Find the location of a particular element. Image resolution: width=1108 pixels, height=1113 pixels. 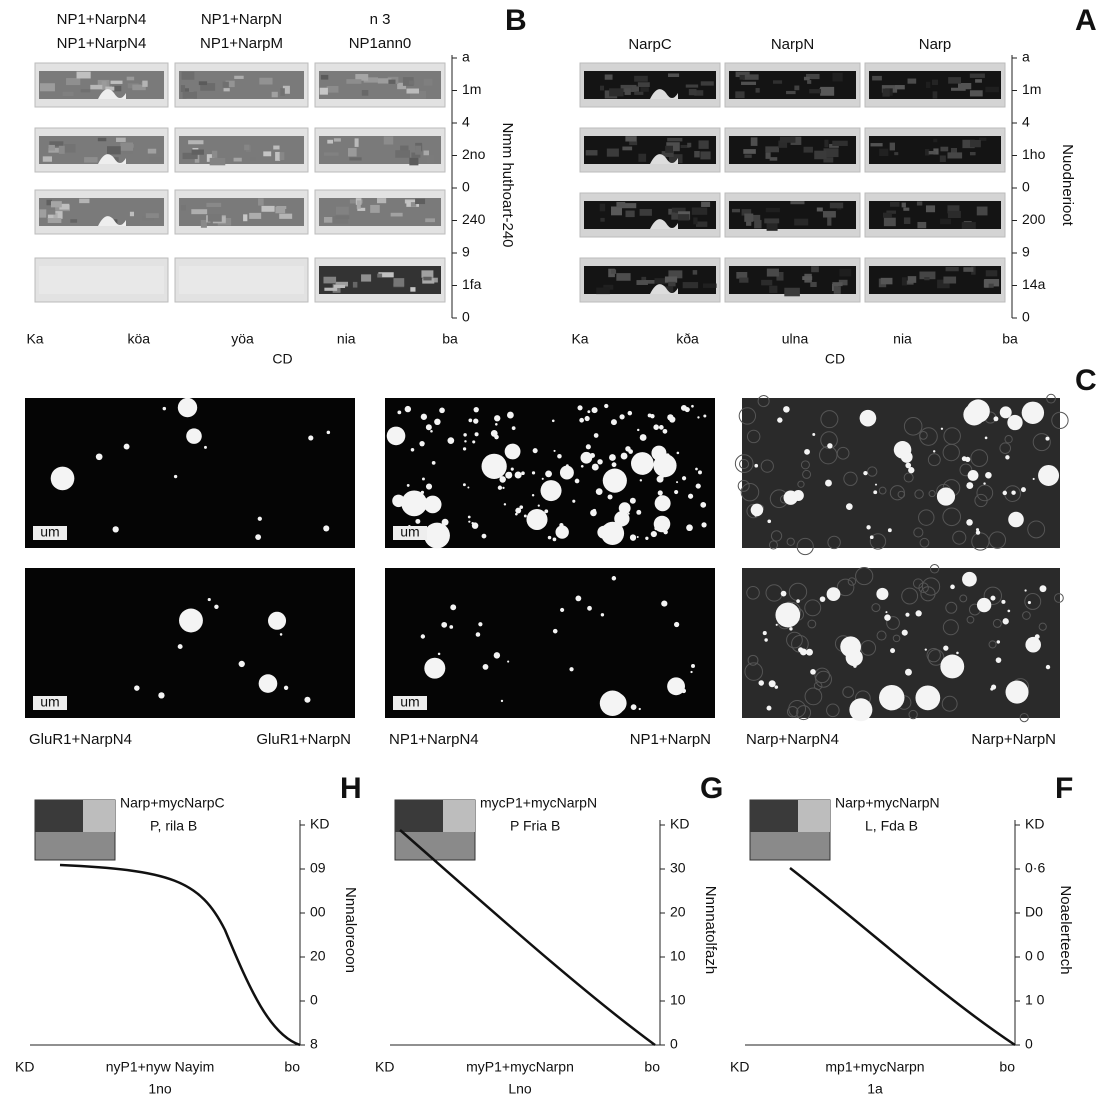

tick-label: 2no is located at coordinates (474, 154).